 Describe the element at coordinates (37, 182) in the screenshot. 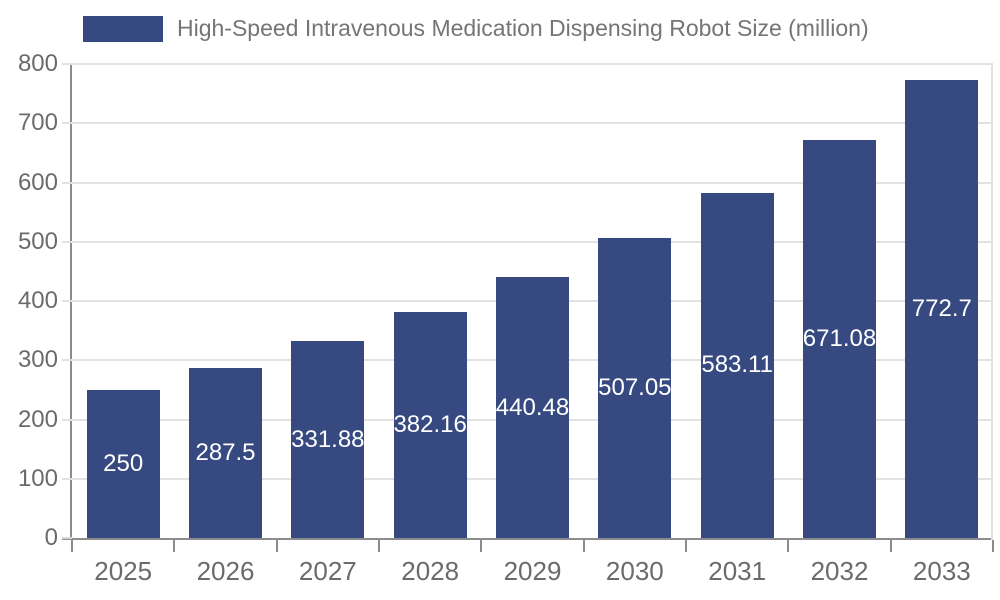

I see `y-tick-label: 600` at that location.